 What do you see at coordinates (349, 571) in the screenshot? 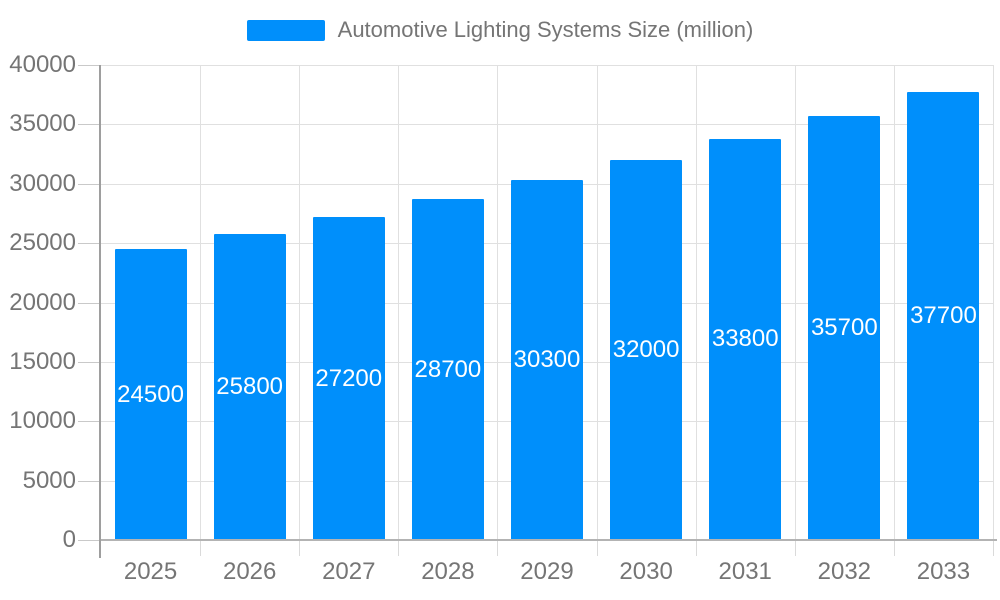
I see `x-tick-label: 2027` at bounding box center [349, 571].